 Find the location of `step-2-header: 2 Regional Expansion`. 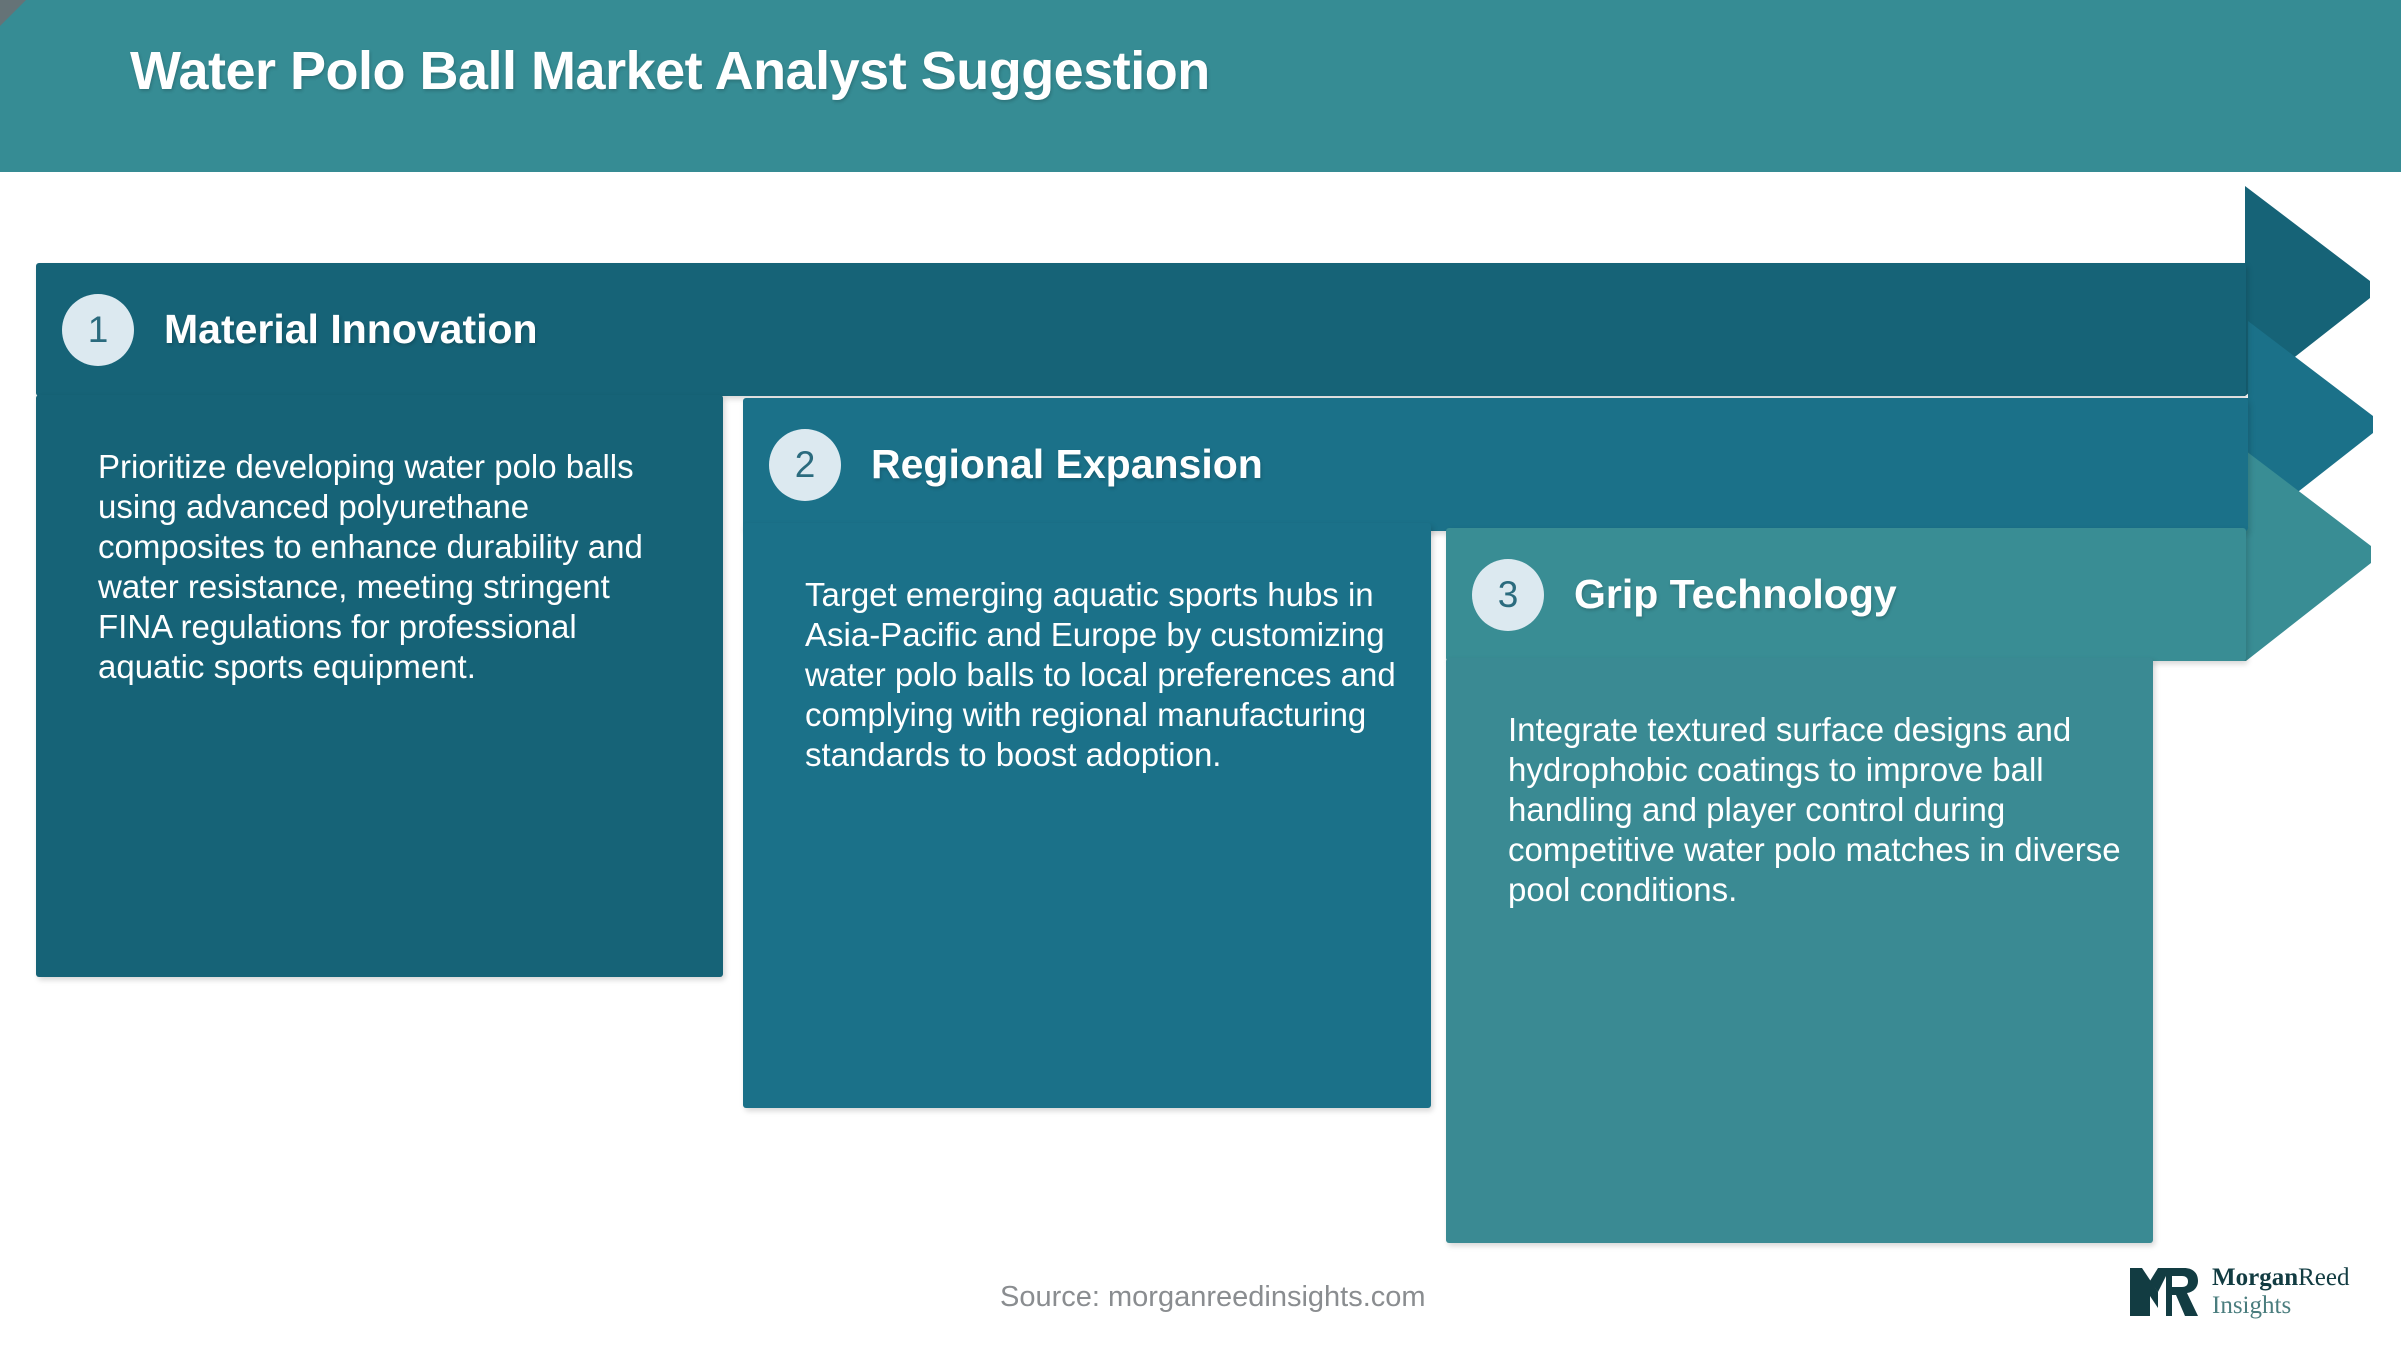

step-2-header: 2 Regional Expansion is located at coordinates (1495, 464).